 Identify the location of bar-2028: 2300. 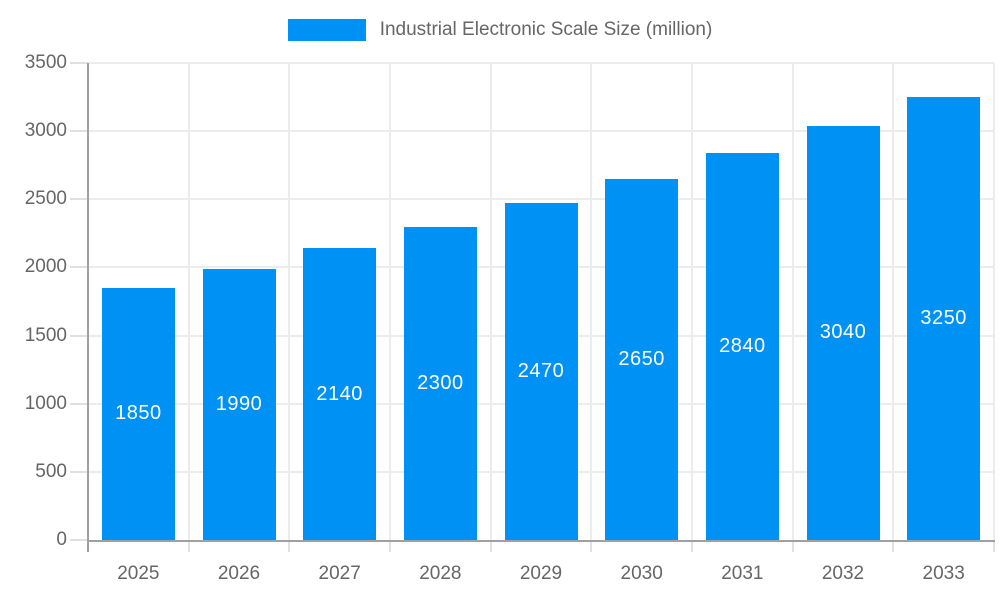
(440, 383).